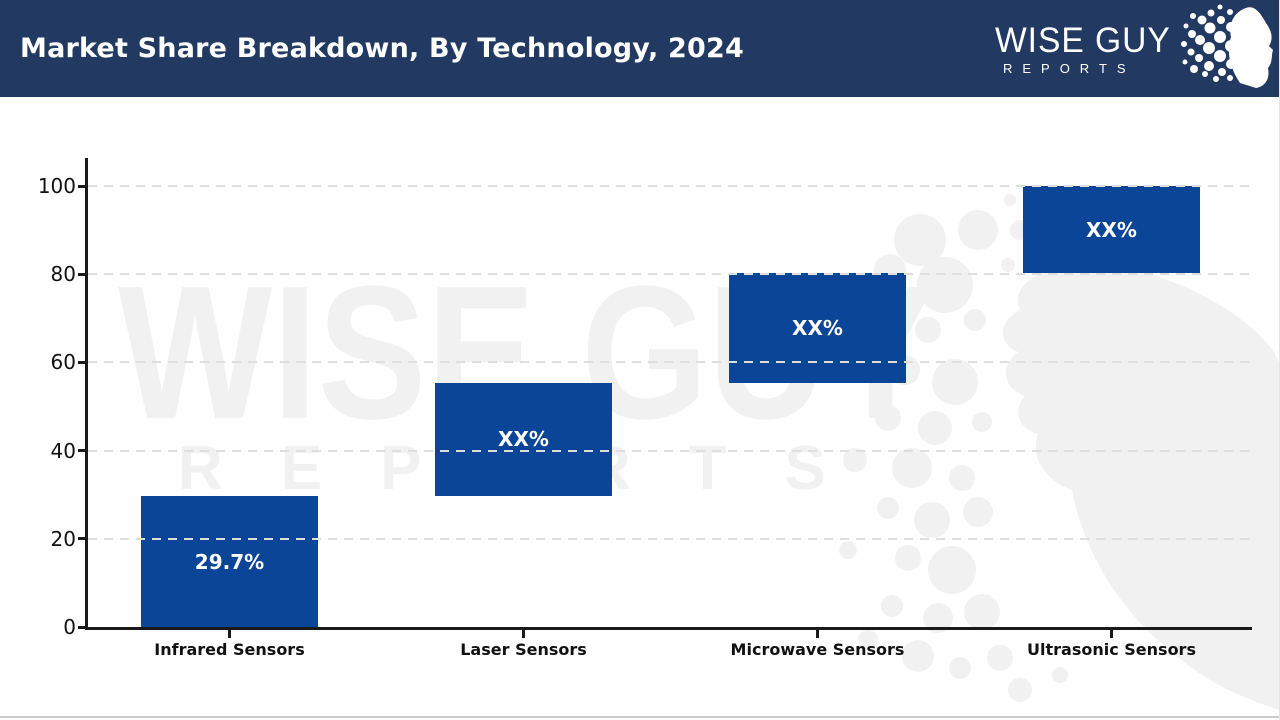  Describe the element at coordinates (817, 649) in the screenshot. I see `x-category-label: Microwave Sensors` at that location.